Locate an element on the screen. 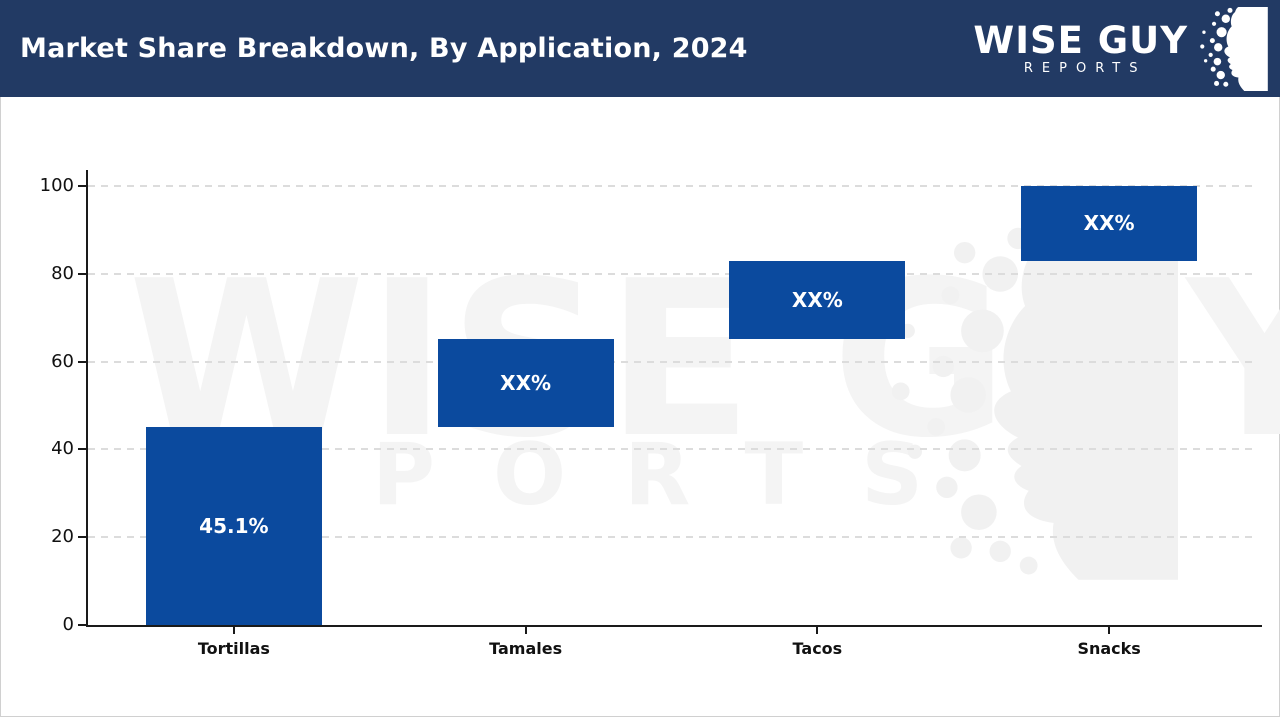 This screenshot has height=720, width=1280. logo-text: WISE GUY REPORTS is located at coordinates (1080, 48).